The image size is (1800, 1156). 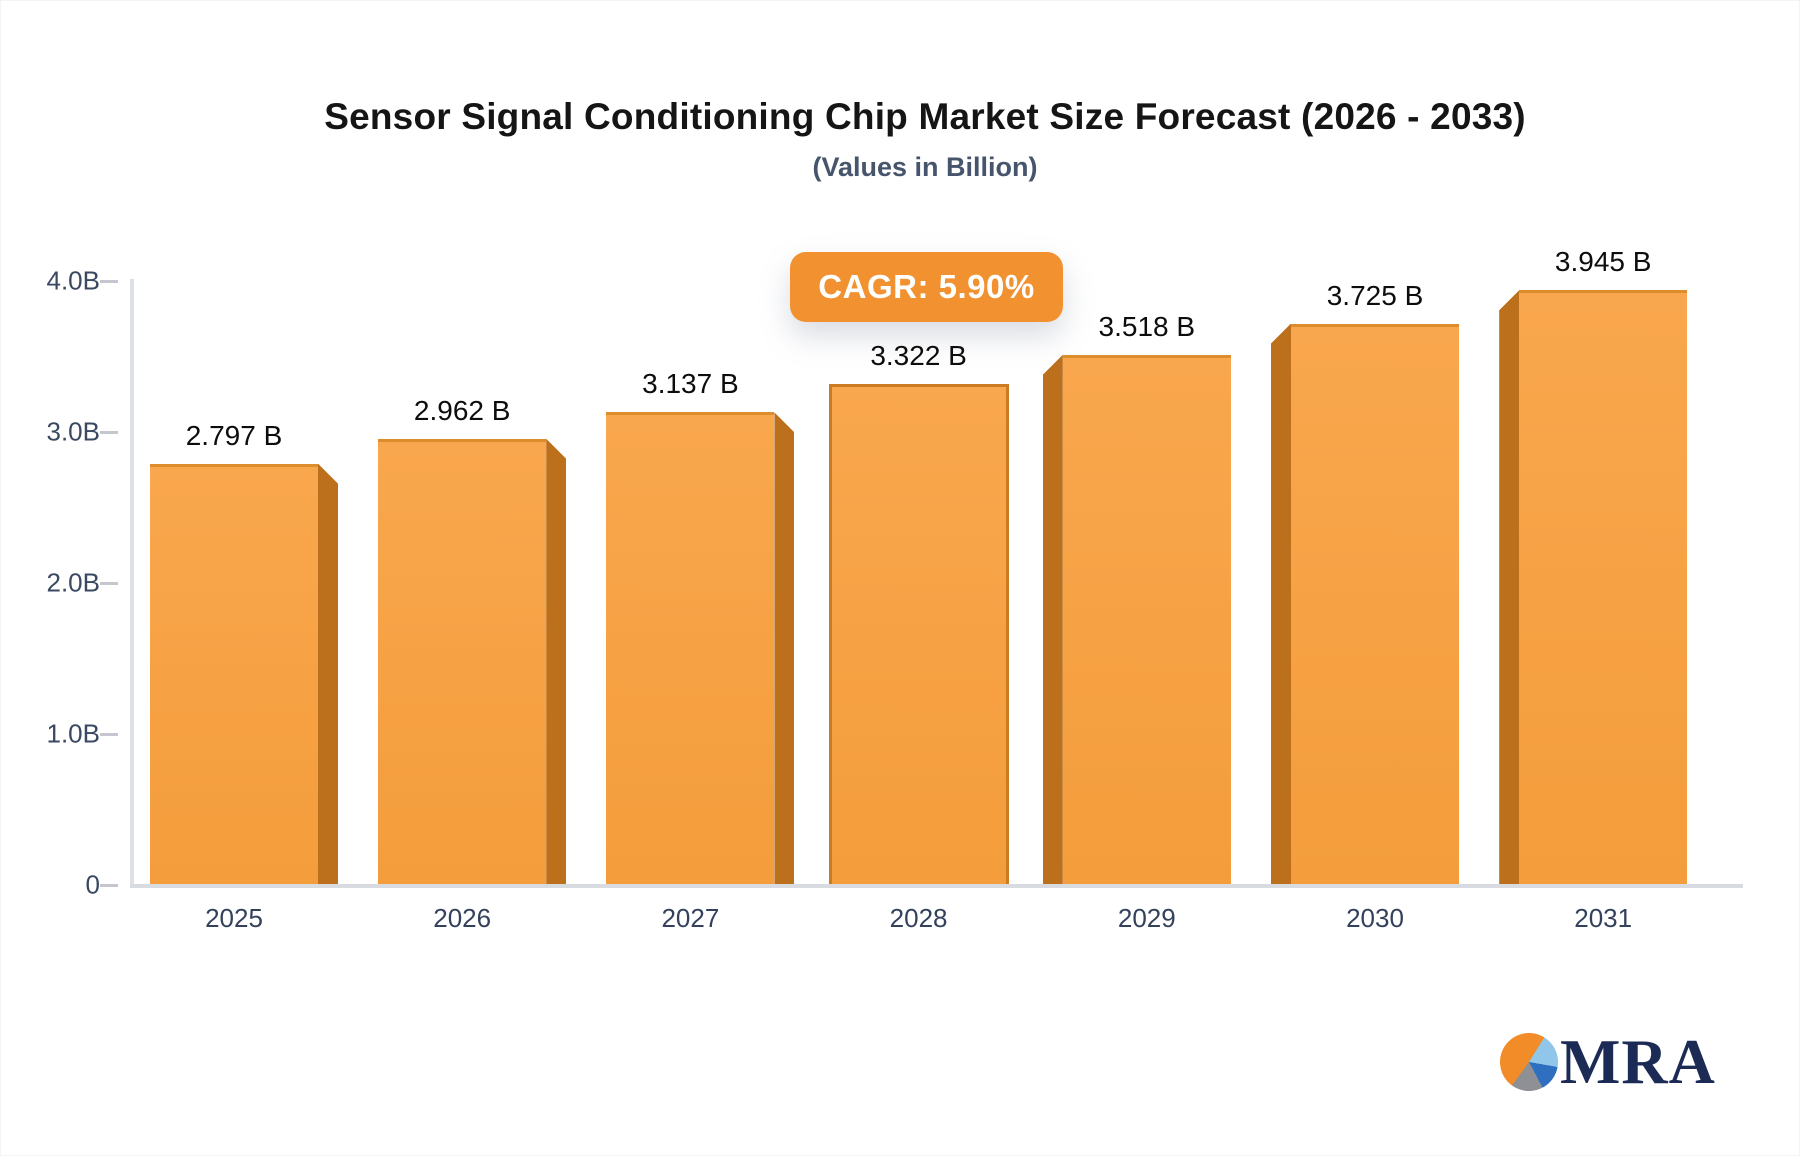 What do you see at coordinates (462, 662) in the screenshot?
I see `bar-2026` at bounding box center [462, 662].